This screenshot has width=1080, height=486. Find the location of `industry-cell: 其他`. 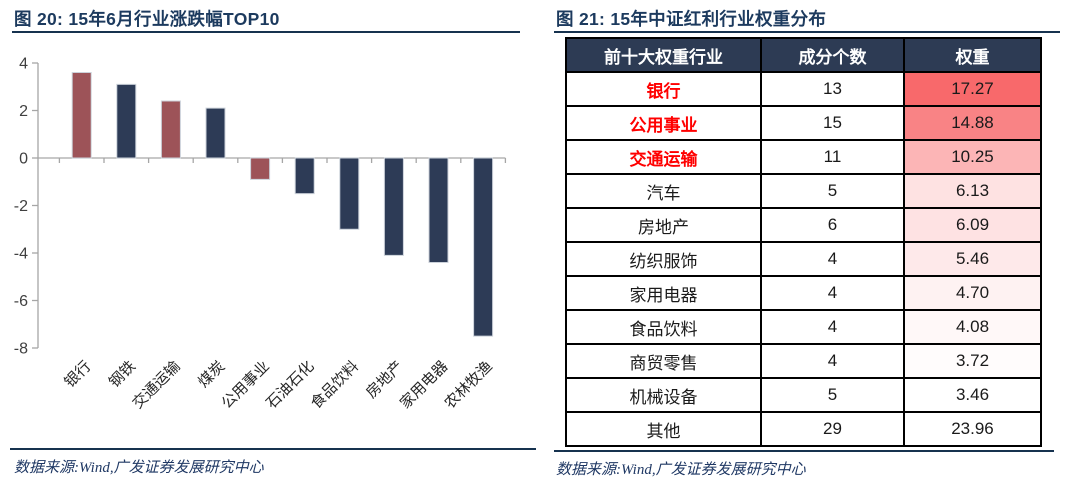

industry-cell: 其他 is located at coordinates (663, 429).